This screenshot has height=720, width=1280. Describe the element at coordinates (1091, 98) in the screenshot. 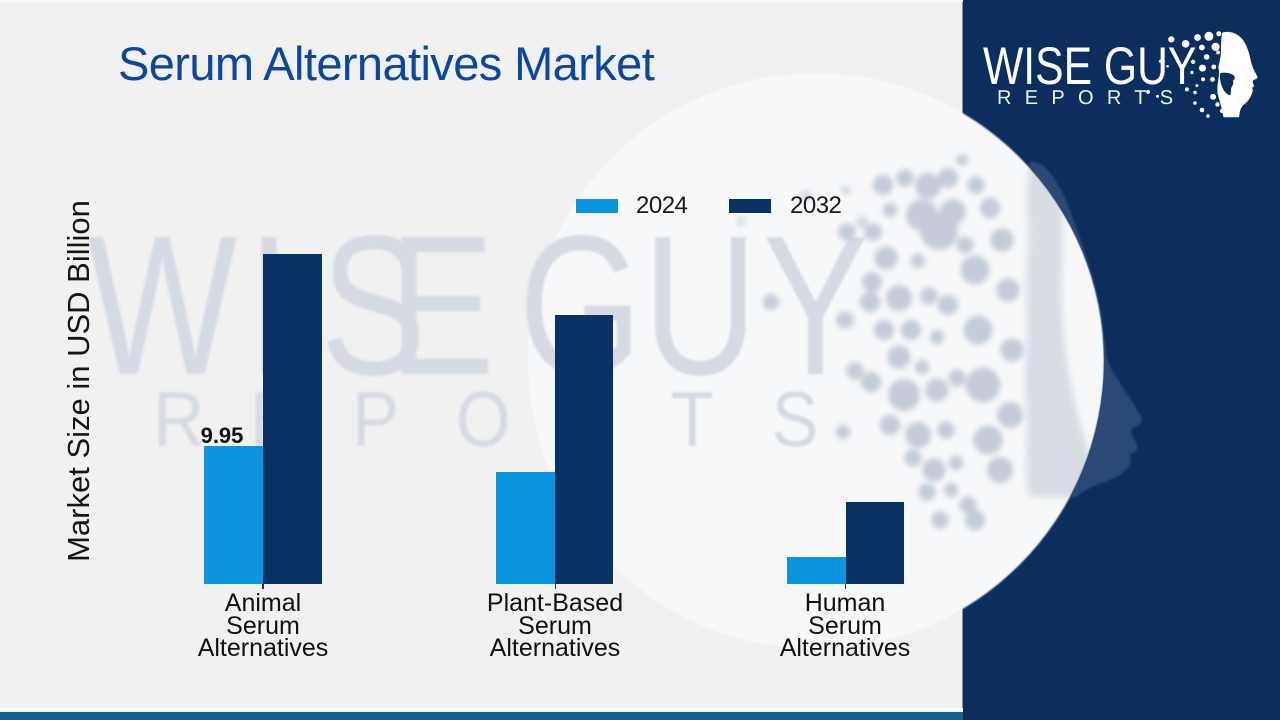

I see `svg-text: REPORTS` at that location.